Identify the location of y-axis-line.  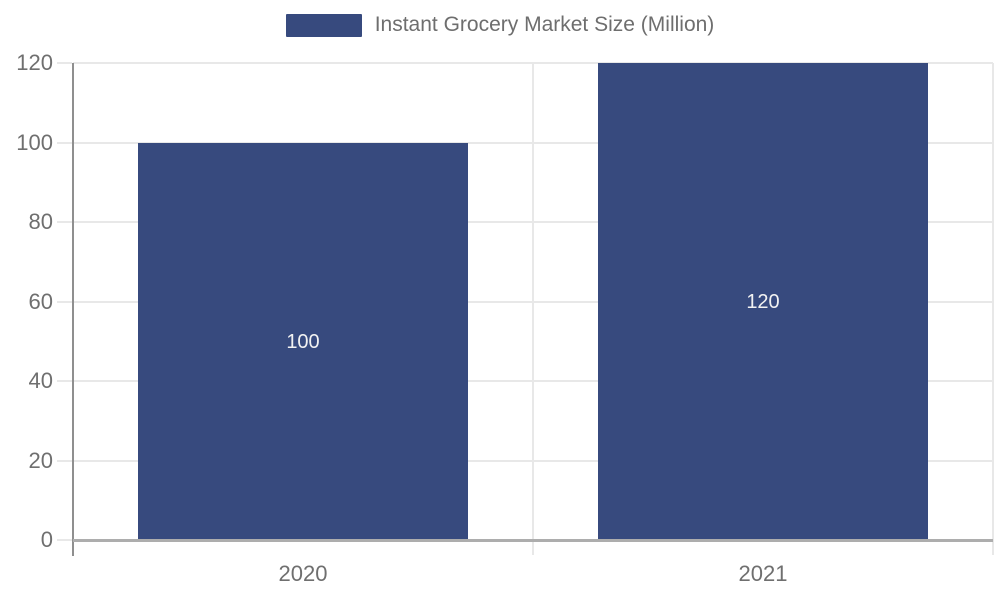
(73, 309).